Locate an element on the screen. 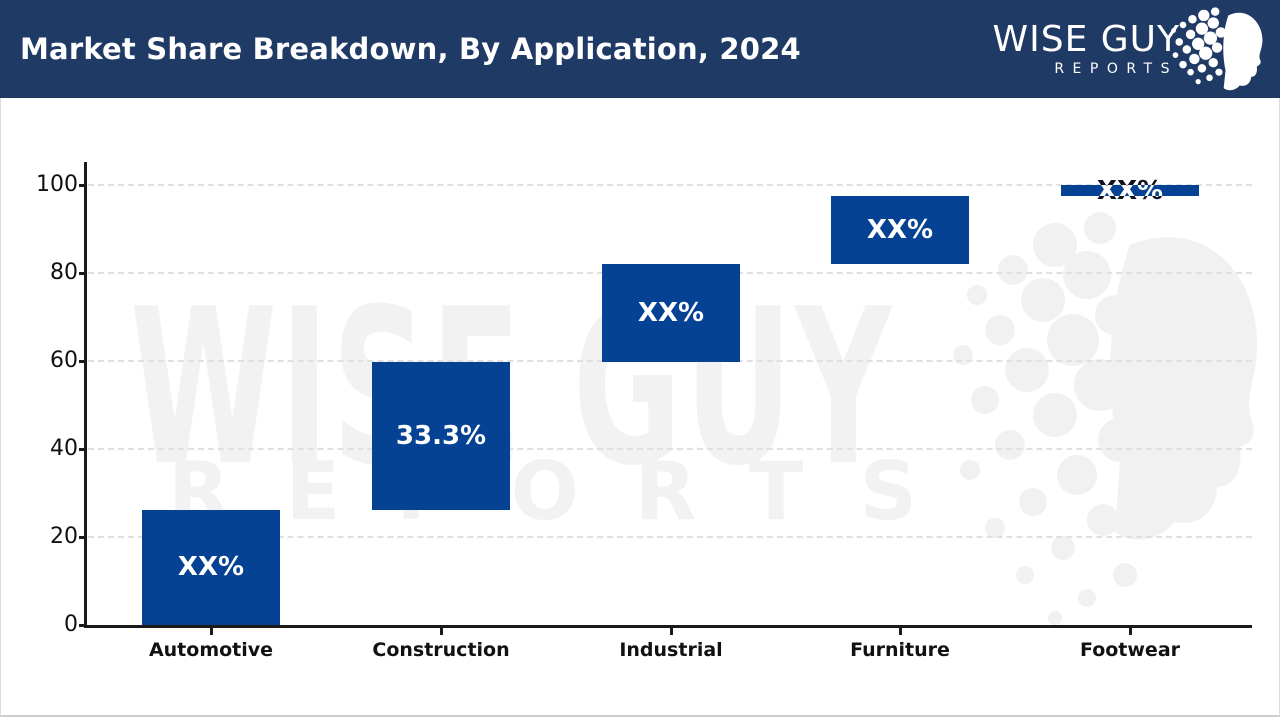  y-tick-label: 80 is located at coordinates (64, 272).